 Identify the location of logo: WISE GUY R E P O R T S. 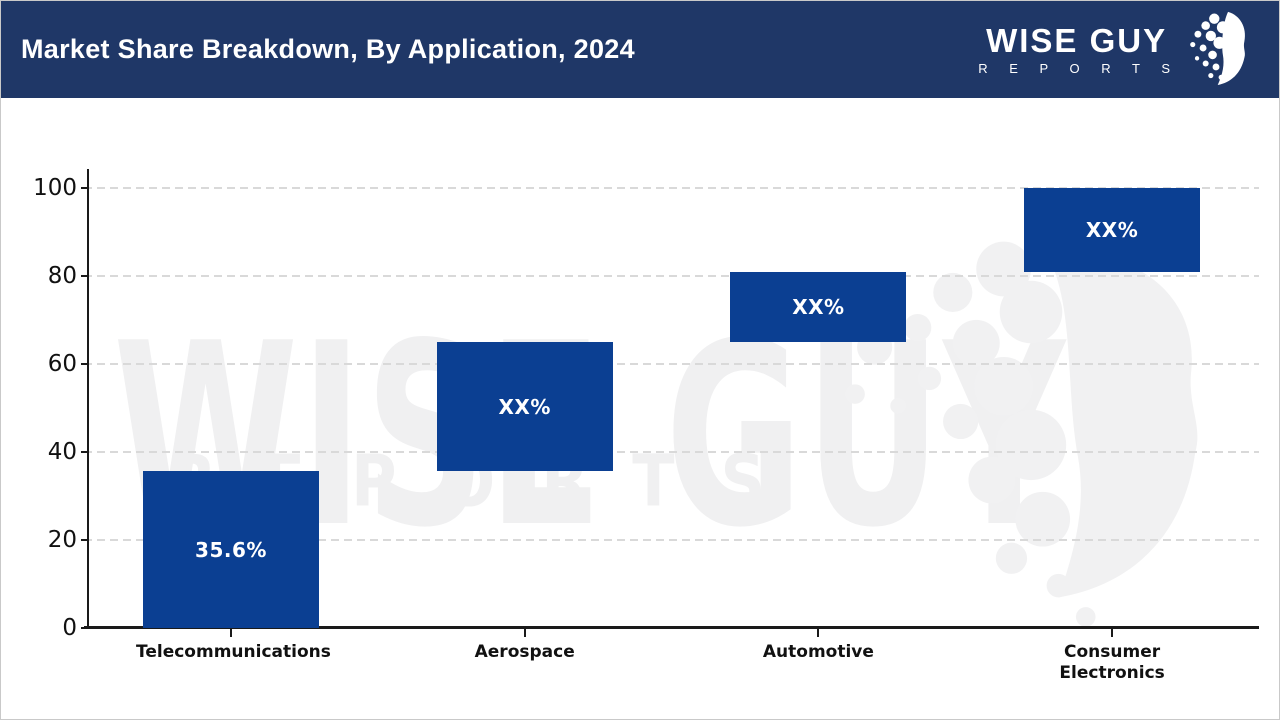
(1110, 50).